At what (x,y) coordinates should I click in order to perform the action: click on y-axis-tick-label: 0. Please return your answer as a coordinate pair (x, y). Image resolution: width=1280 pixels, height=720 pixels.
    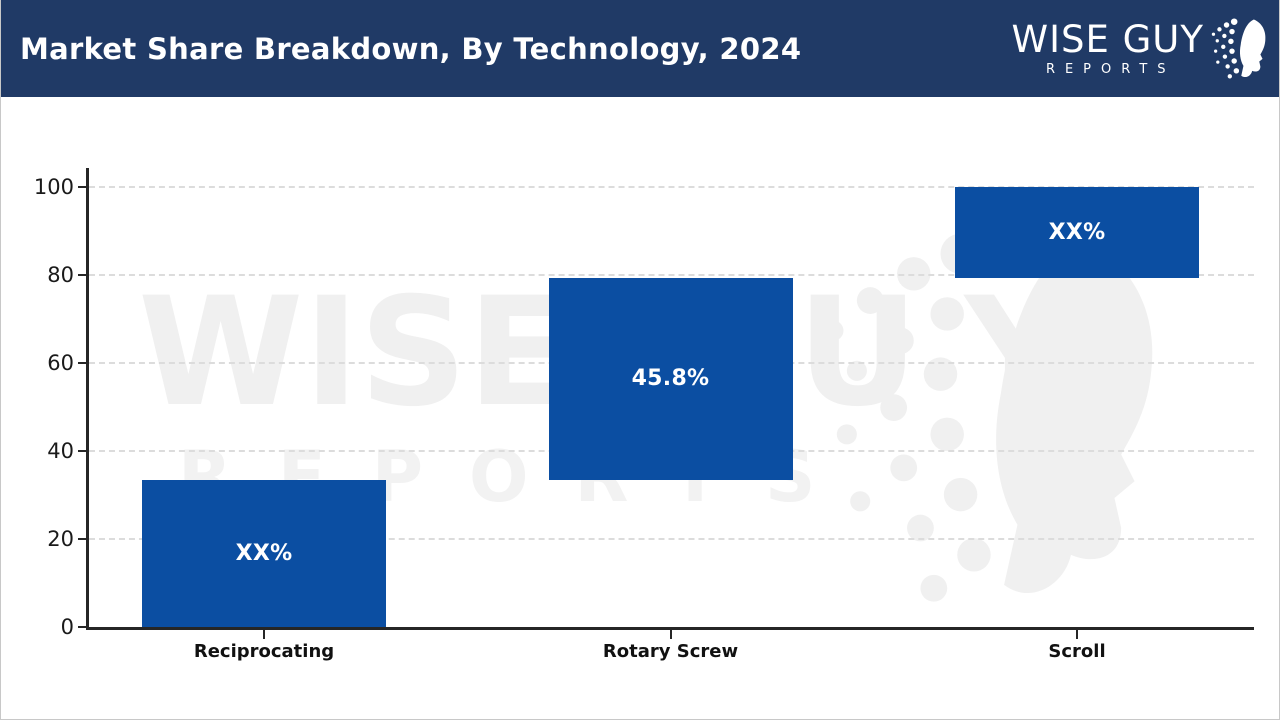
    Looking at the image, I should click on (67, 627).